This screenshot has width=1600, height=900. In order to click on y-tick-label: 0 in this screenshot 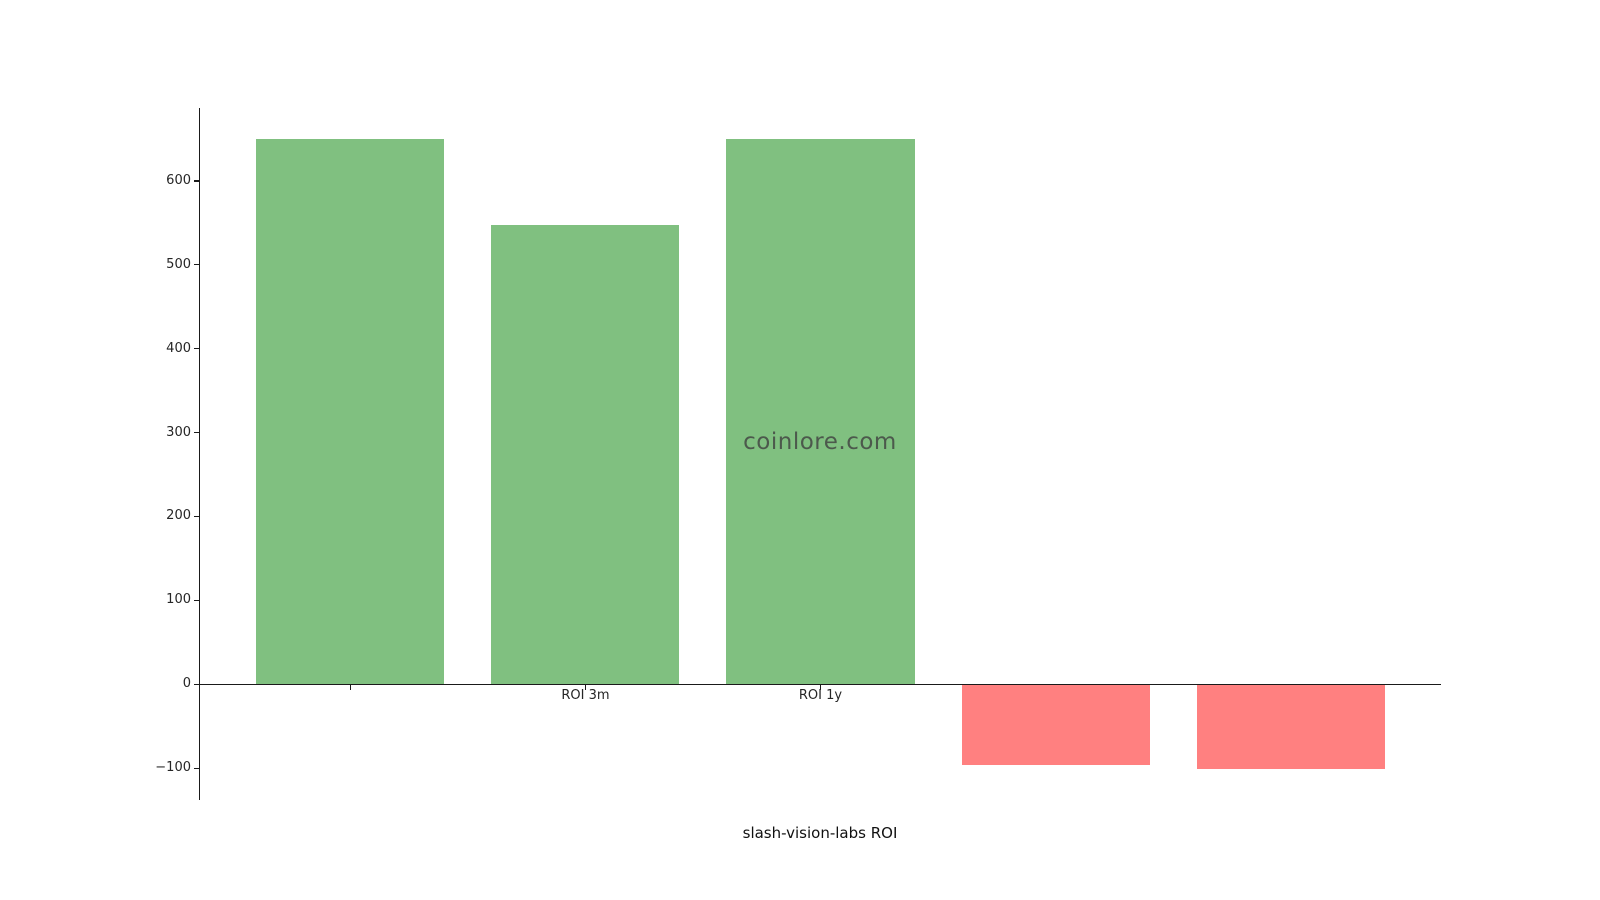, I will do `click(186, 684)`.